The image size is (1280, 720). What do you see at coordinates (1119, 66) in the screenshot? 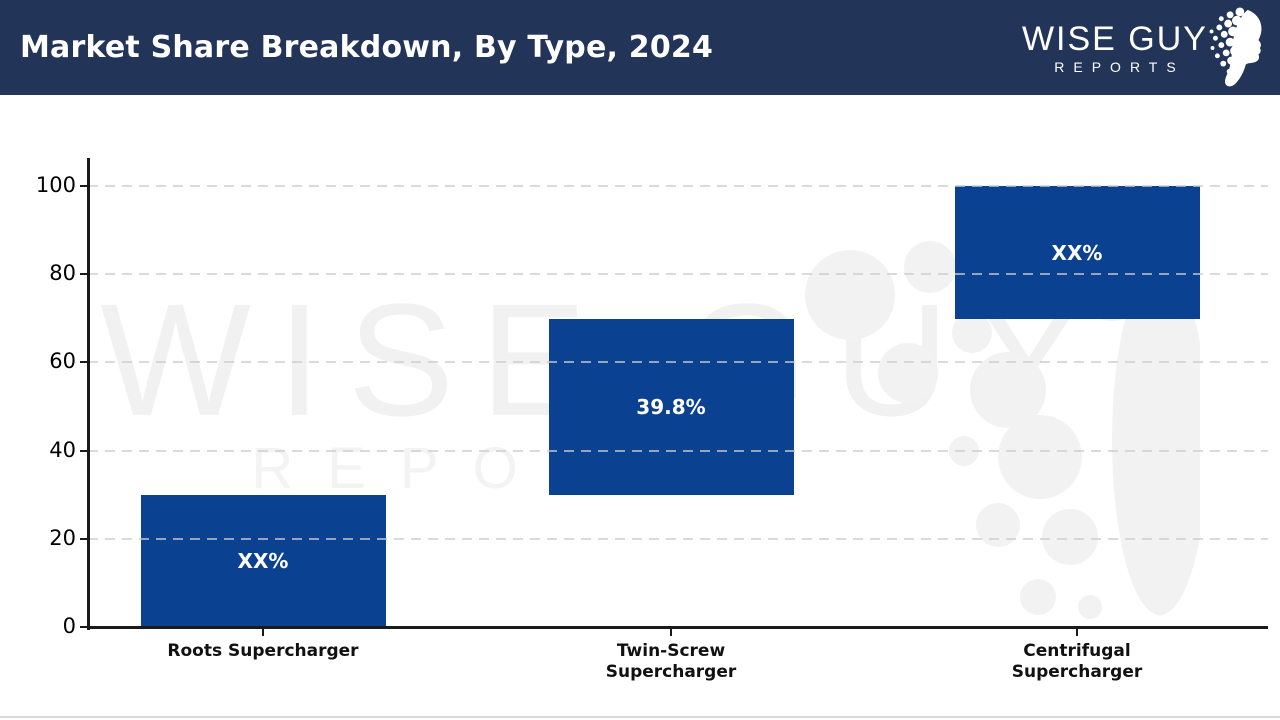
I see `logo-reports-text: REPORTS` at bounding box center [1119, 66].